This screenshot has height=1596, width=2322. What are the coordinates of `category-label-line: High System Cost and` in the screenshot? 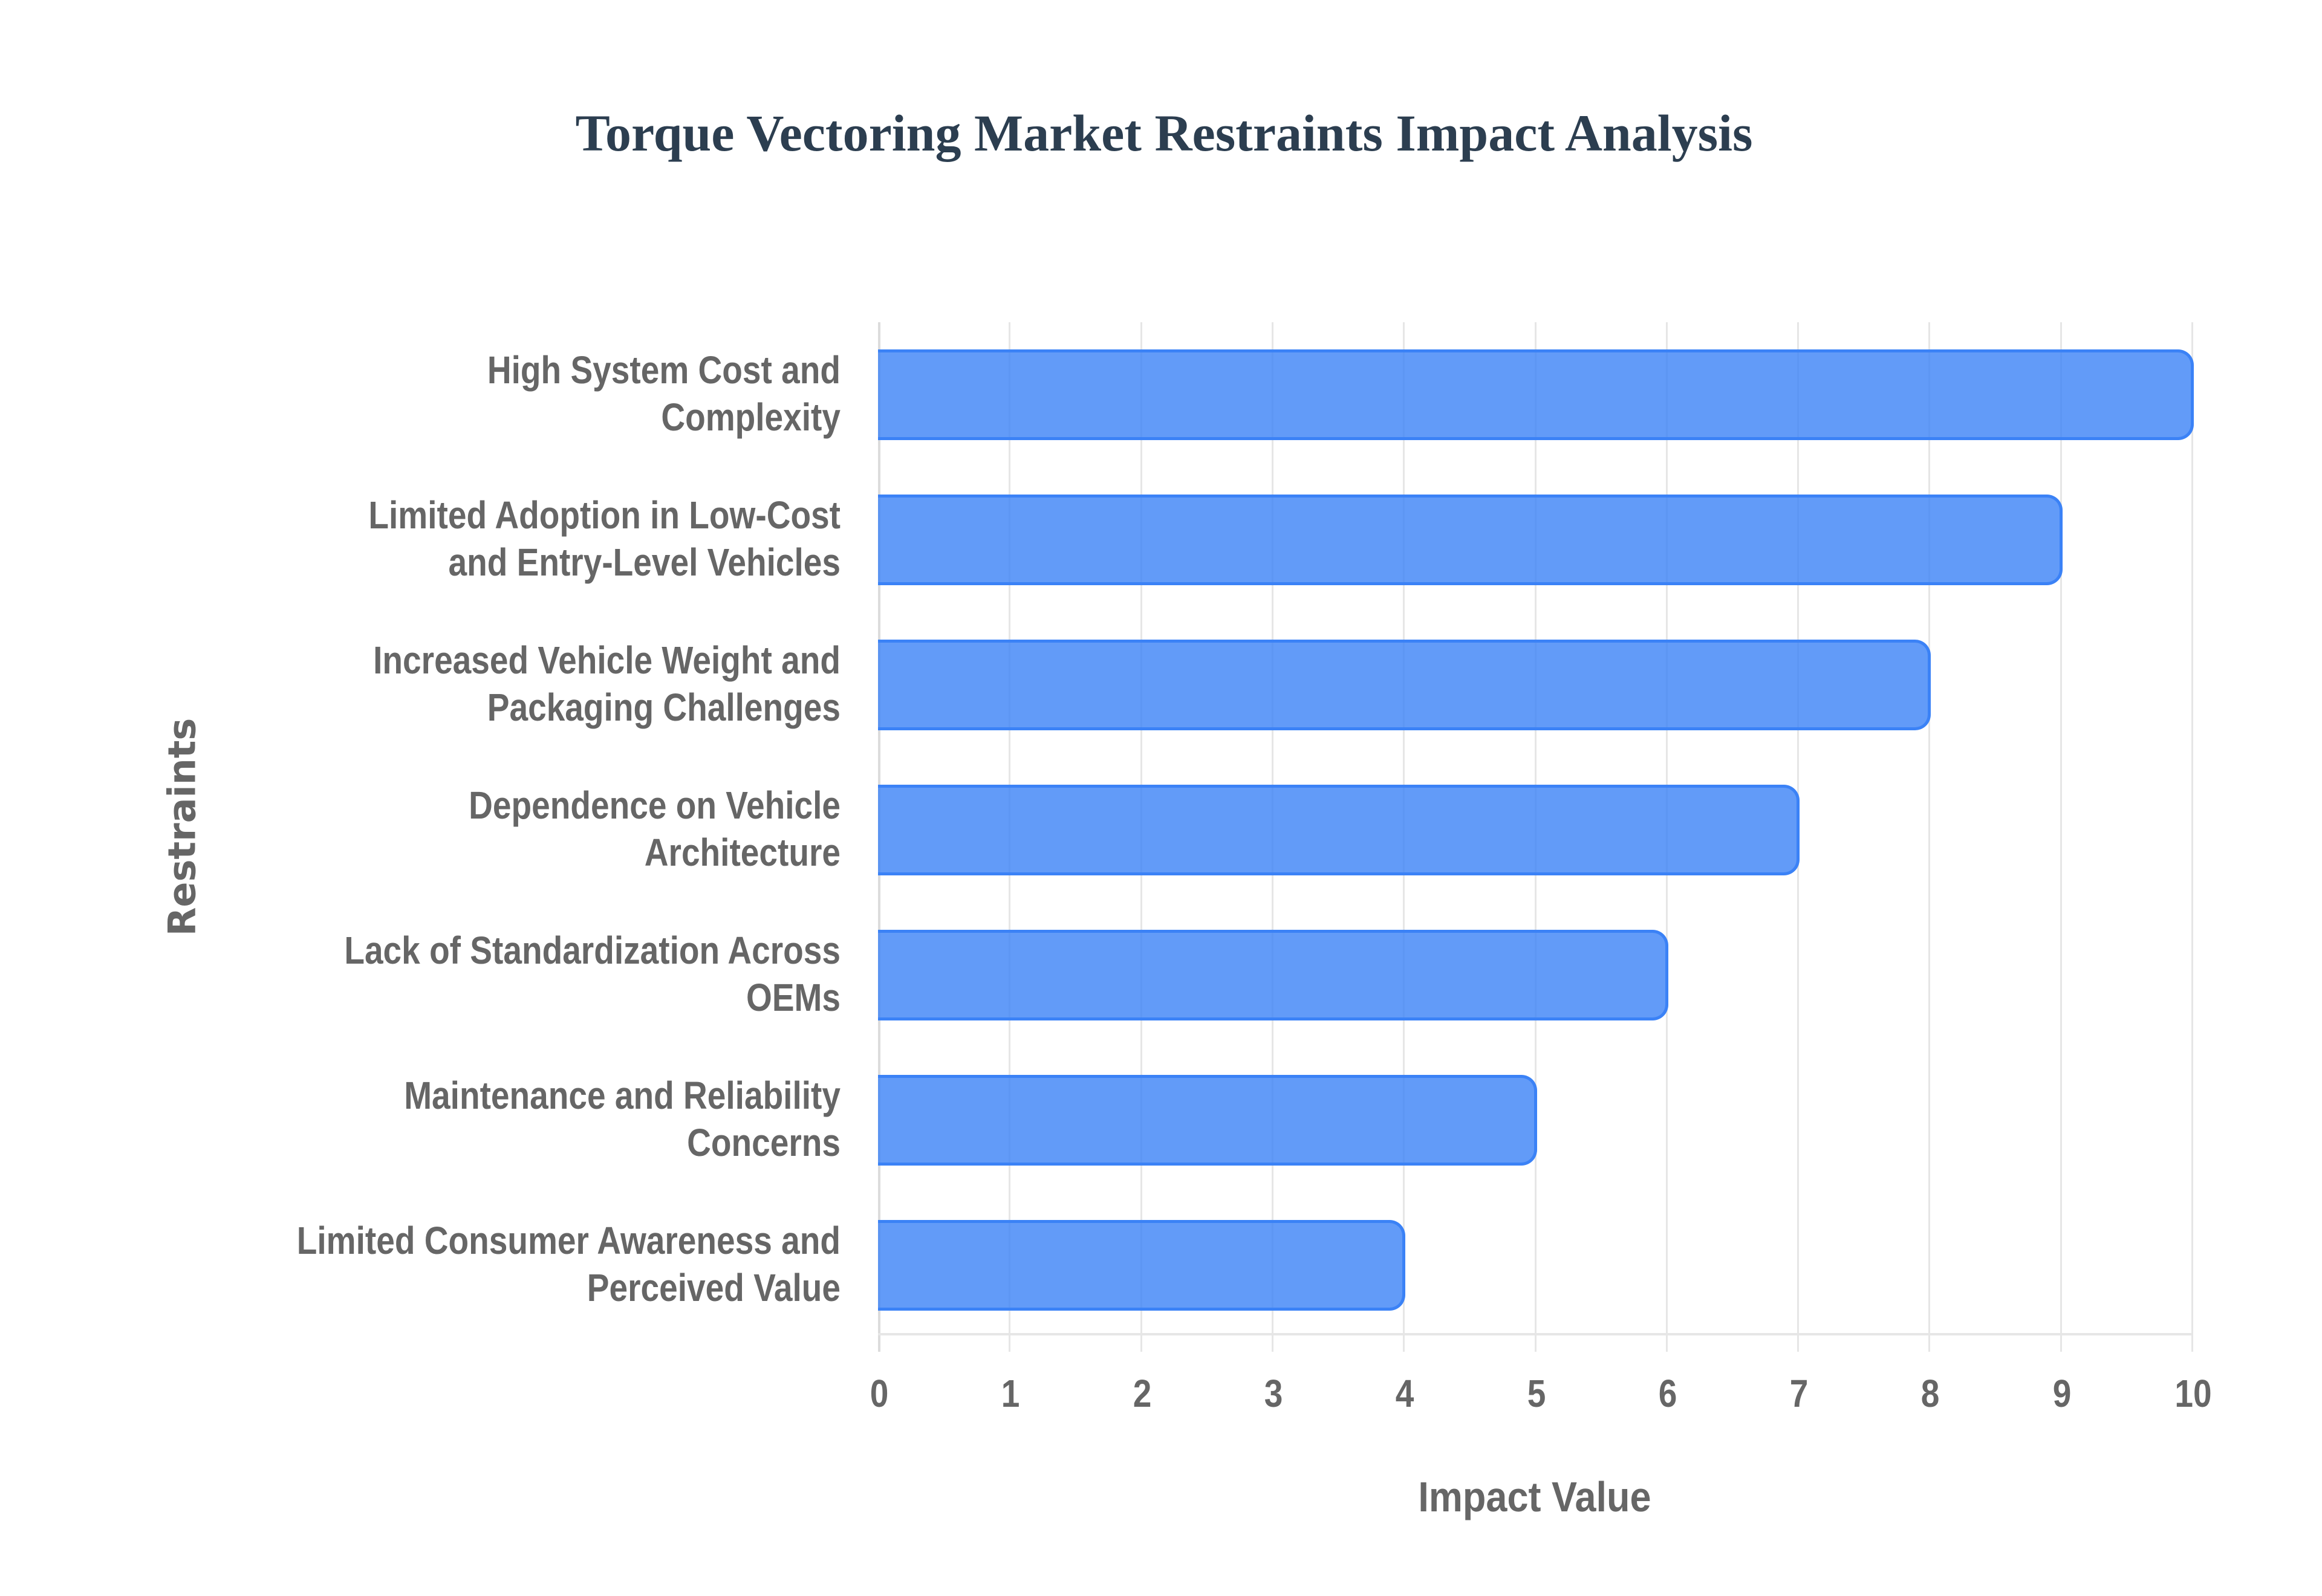 It's located at (664, 370).